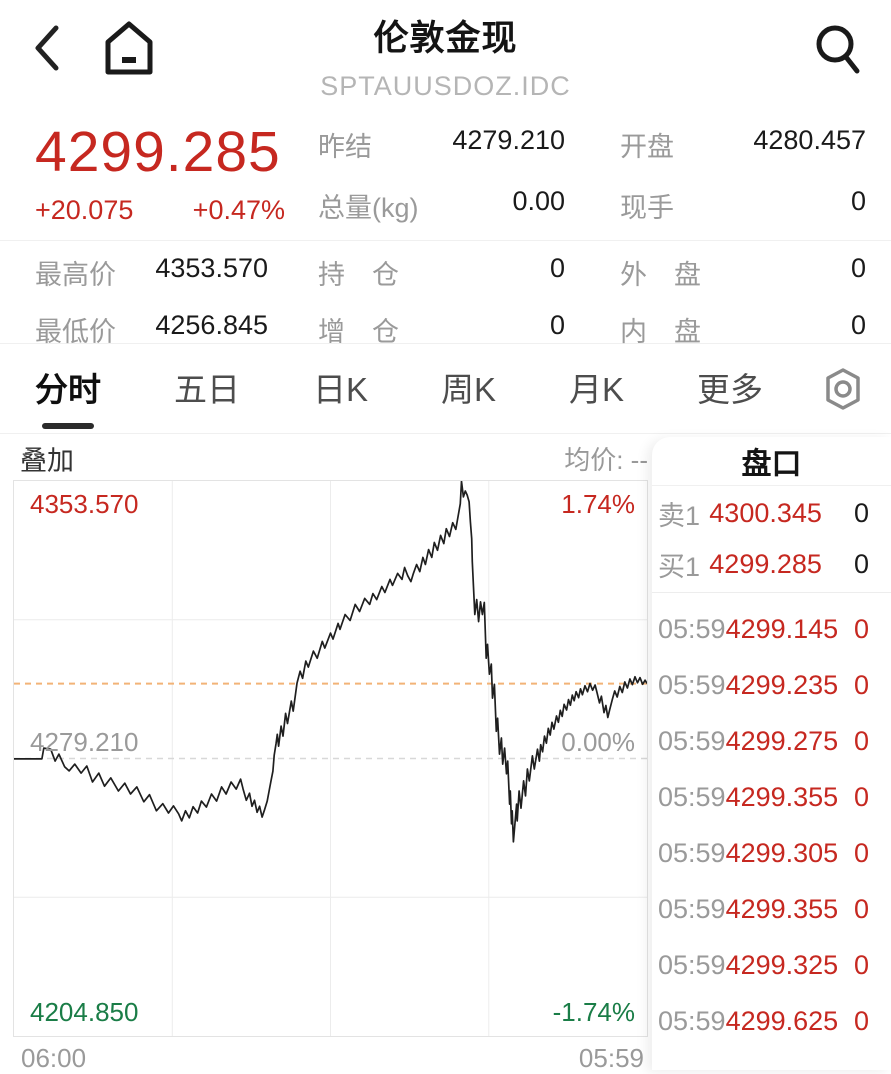 The height and width of the screenshot is (1074, 891). I want to click on quote-field: 总量(kg) 0.00, so click(441, 205).